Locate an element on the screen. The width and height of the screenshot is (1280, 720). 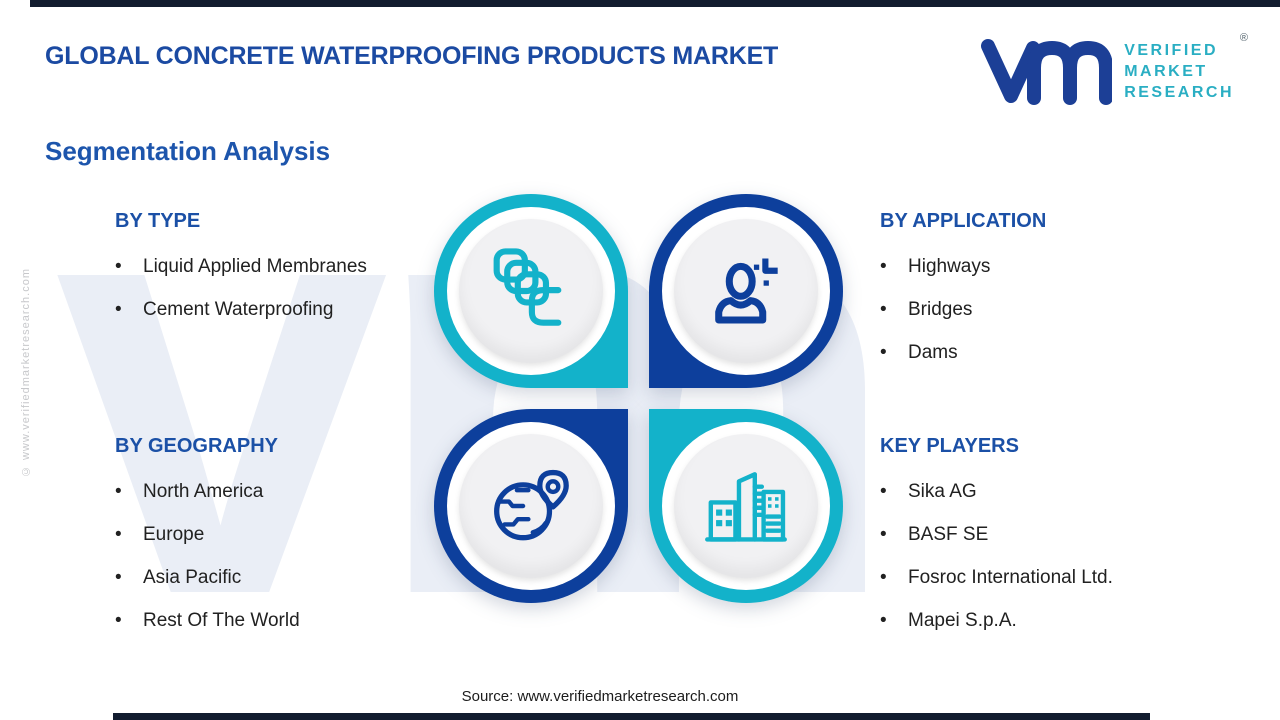
side-copyright-text: © www.verifiedmarketresearch.com is located at coordinates (26, 373).